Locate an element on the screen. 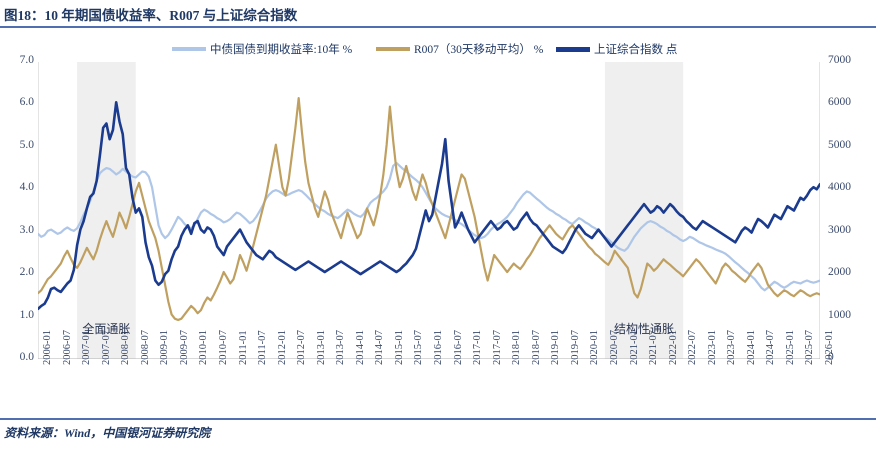 Image resolution: width=876 pixels, height=450 pixels. x-axis-tick: 2023-07 is located at coordinates (732, 347).